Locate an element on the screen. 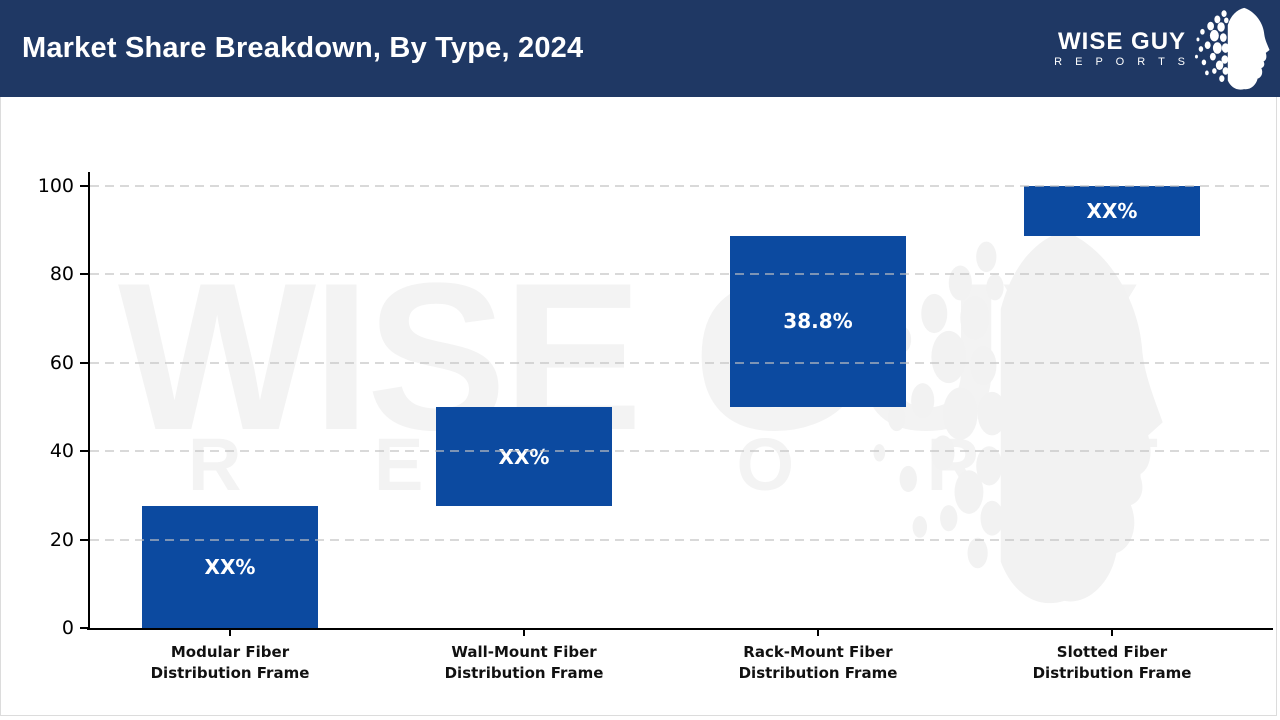  x-category-label: Slotted Fiber Distribution Frame is located at coordinates (1112, 662).